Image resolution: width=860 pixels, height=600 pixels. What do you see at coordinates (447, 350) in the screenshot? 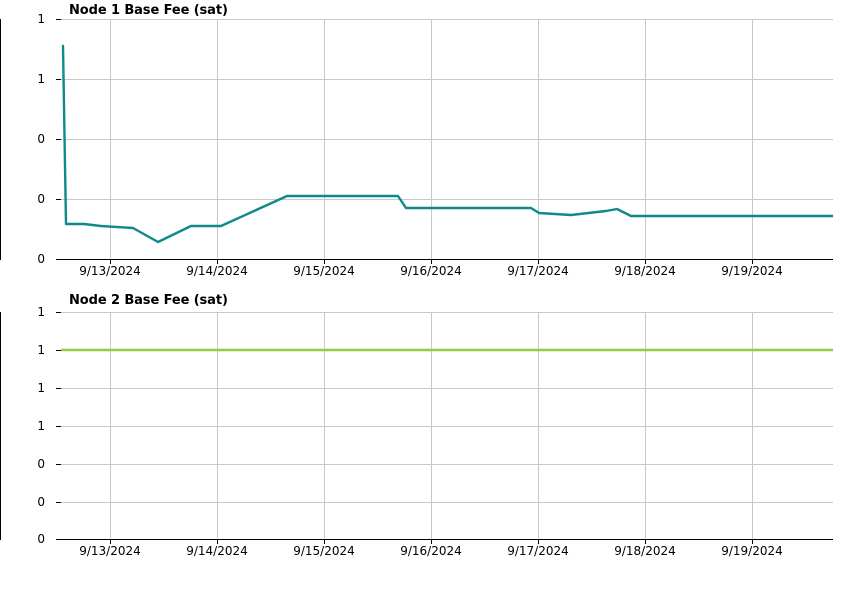
I see `series-line-node2` at bounding box center [447, 350].